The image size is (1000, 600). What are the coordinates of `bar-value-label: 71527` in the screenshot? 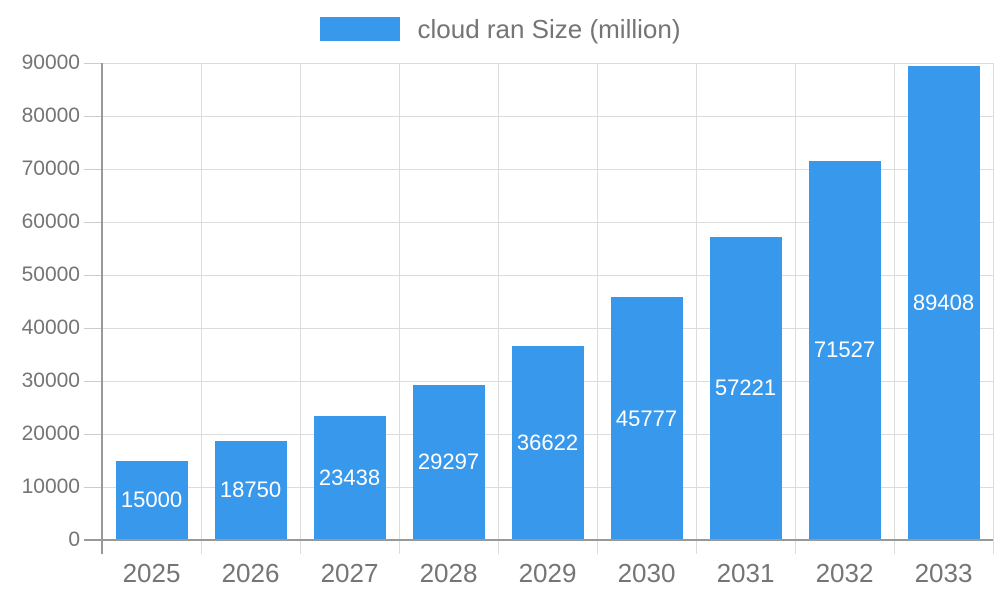 It's located at (844, 350).